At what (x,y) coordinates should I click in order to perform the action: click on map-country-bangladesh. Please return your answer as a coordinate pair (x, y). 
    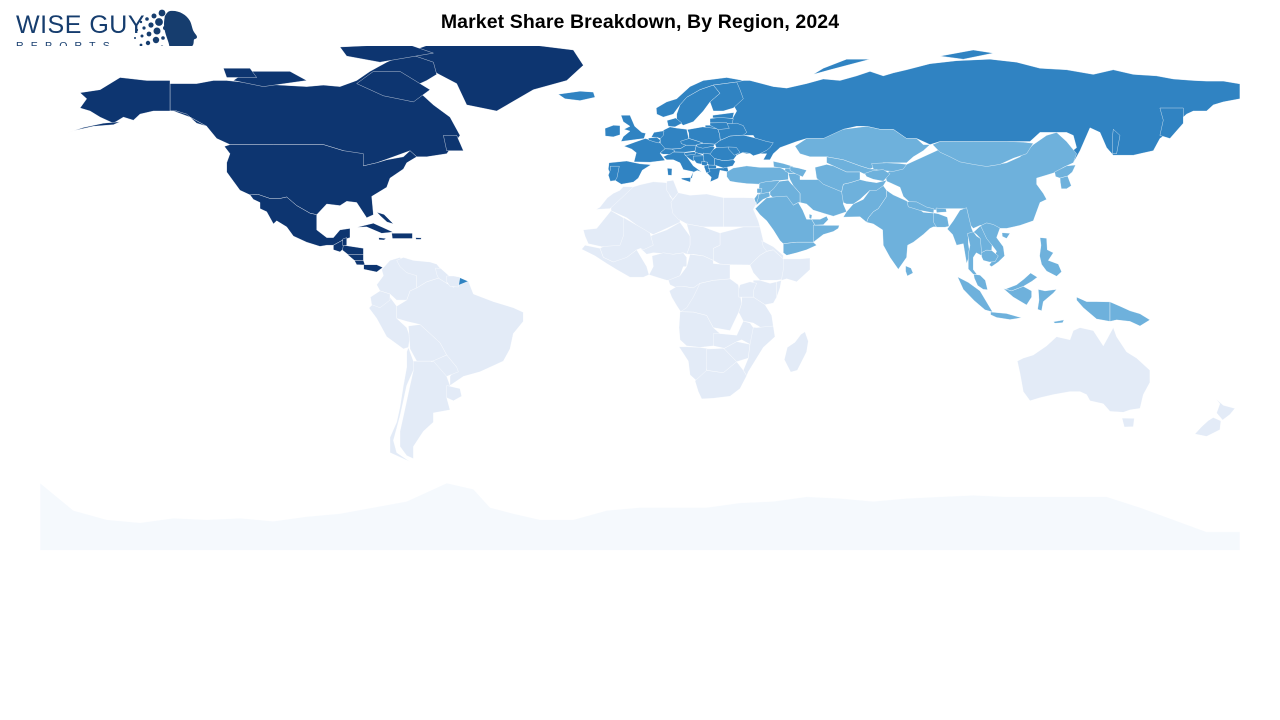
    Looking at the image, I should click on (941, 220).